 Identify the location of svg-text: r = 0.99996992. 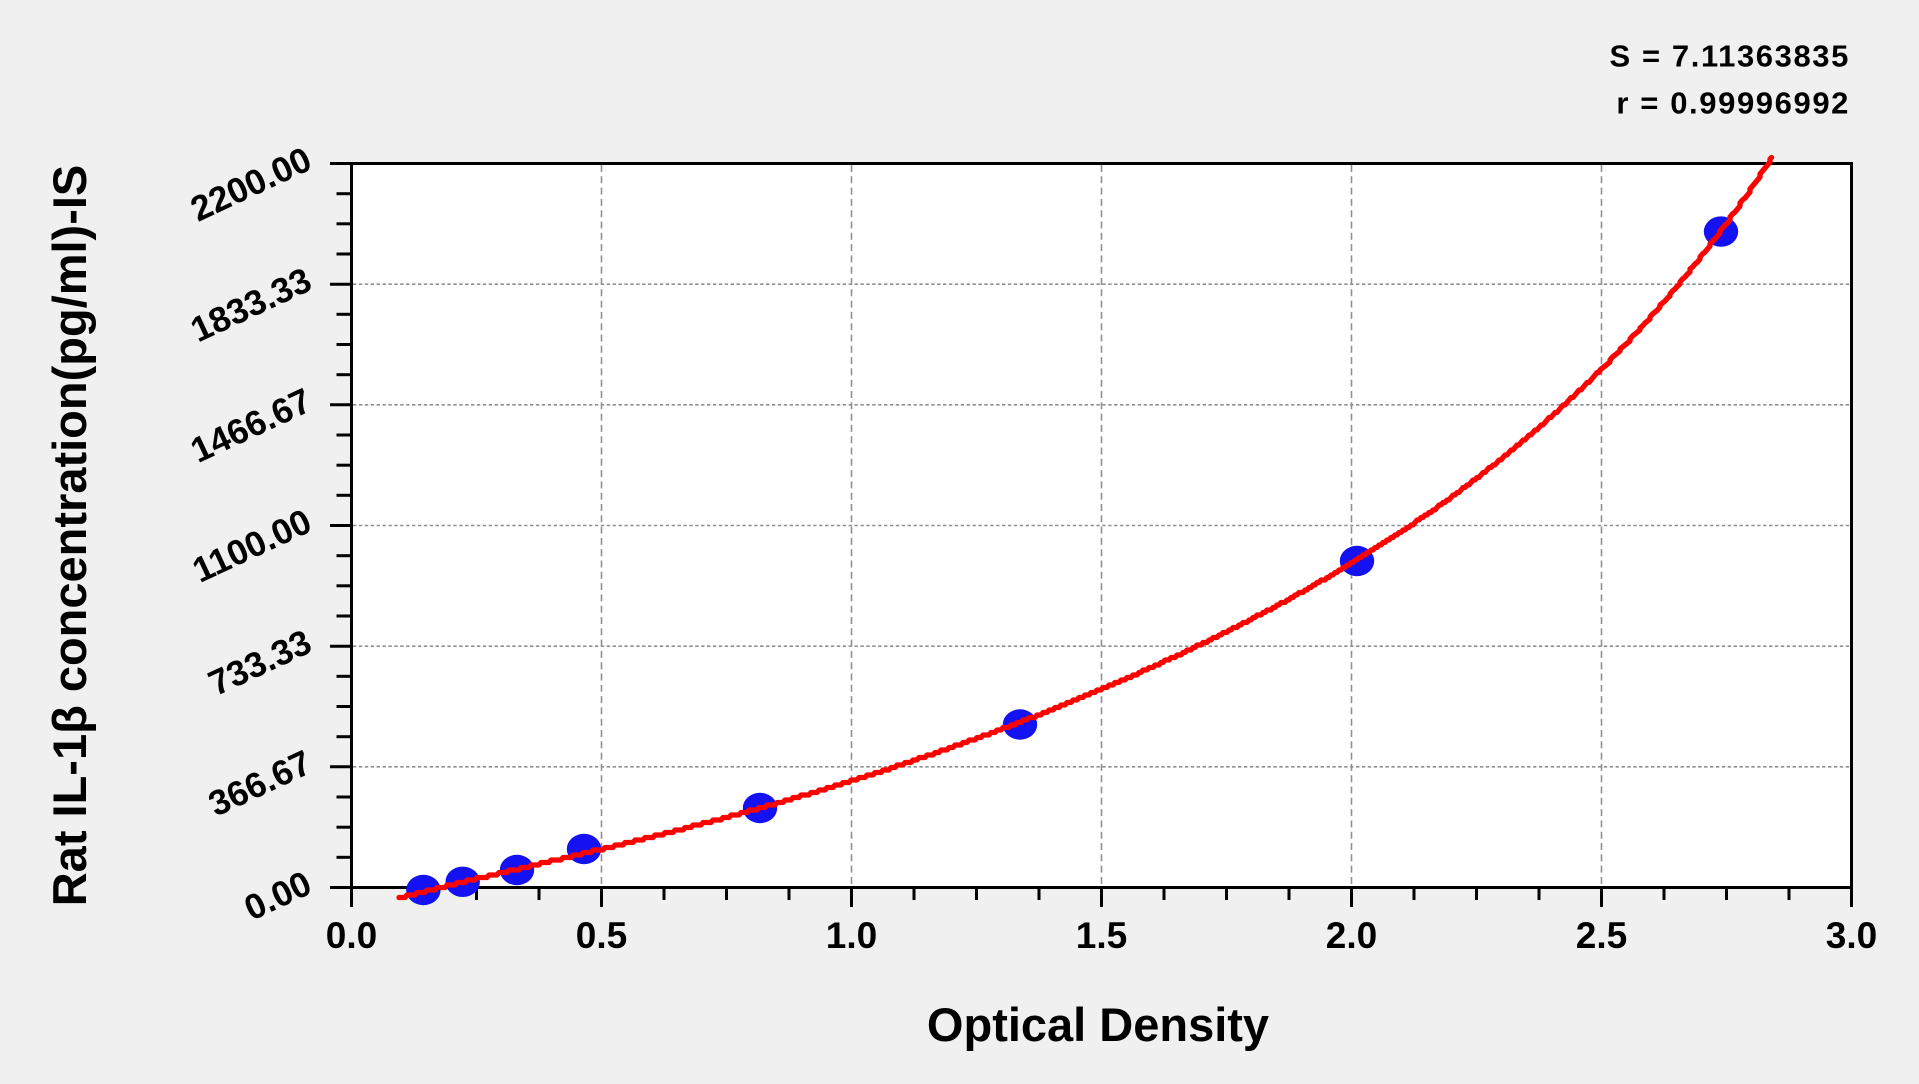
(1733, 103).